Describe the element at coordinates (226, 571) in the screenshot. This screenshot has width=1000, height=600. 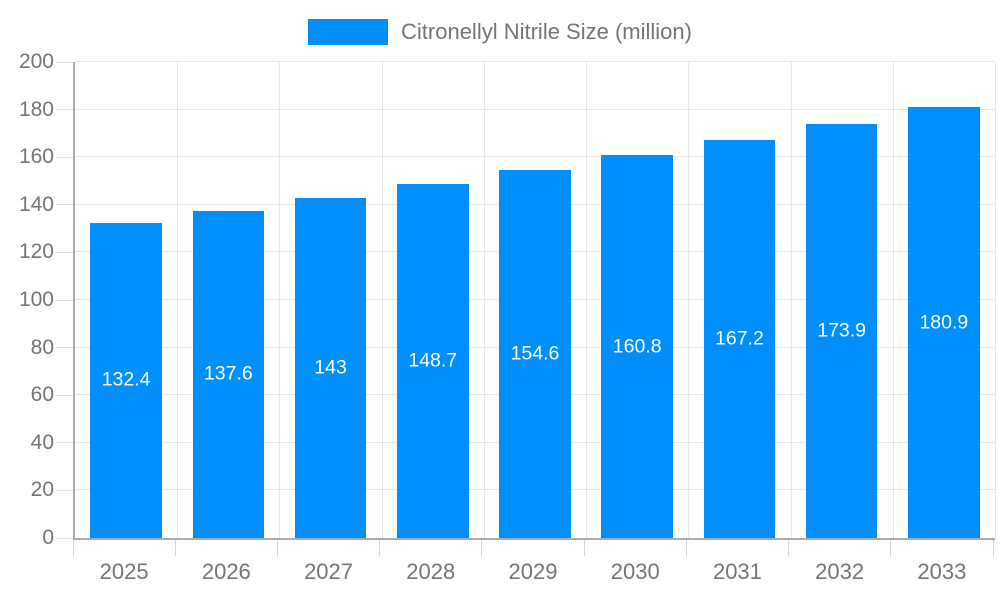
I see `x-axis-tick-label: 2026` at that location.